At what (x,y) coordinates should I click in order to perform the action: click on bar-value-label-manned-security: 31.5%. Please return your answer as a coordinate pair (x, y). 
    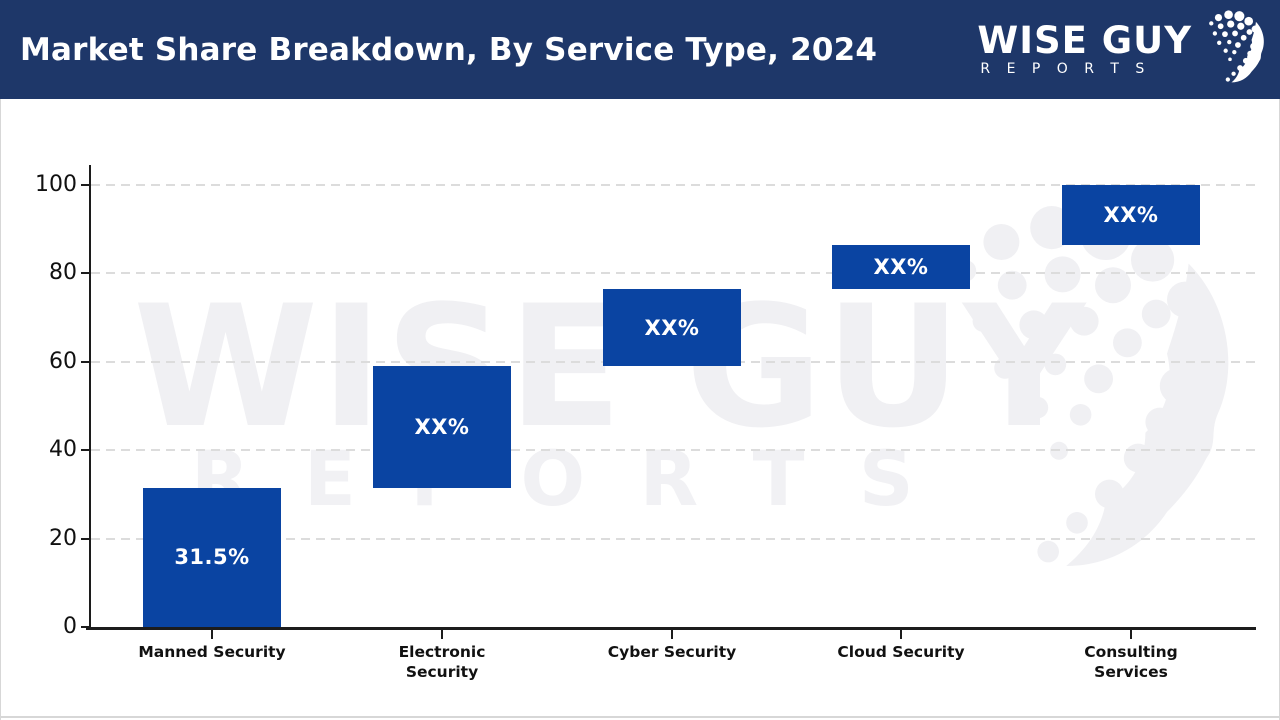
    Looking at the image, I should click on (212, 557).